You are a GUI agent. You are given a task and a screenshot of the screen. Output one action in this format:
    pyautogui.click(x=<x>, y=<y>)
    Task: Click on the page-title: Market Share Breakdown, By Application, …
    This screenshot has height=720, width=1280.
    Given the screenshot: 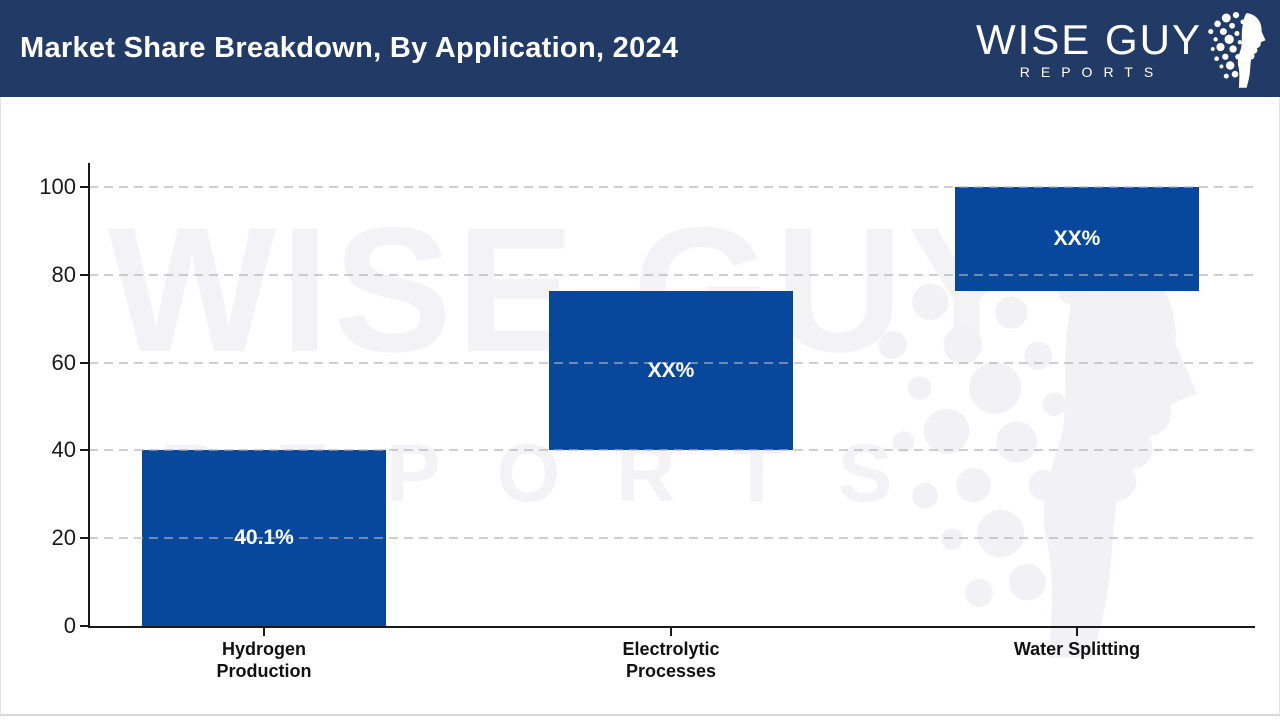 What is the action you would take?
    pyautogui.click(x=349, y=48)
    